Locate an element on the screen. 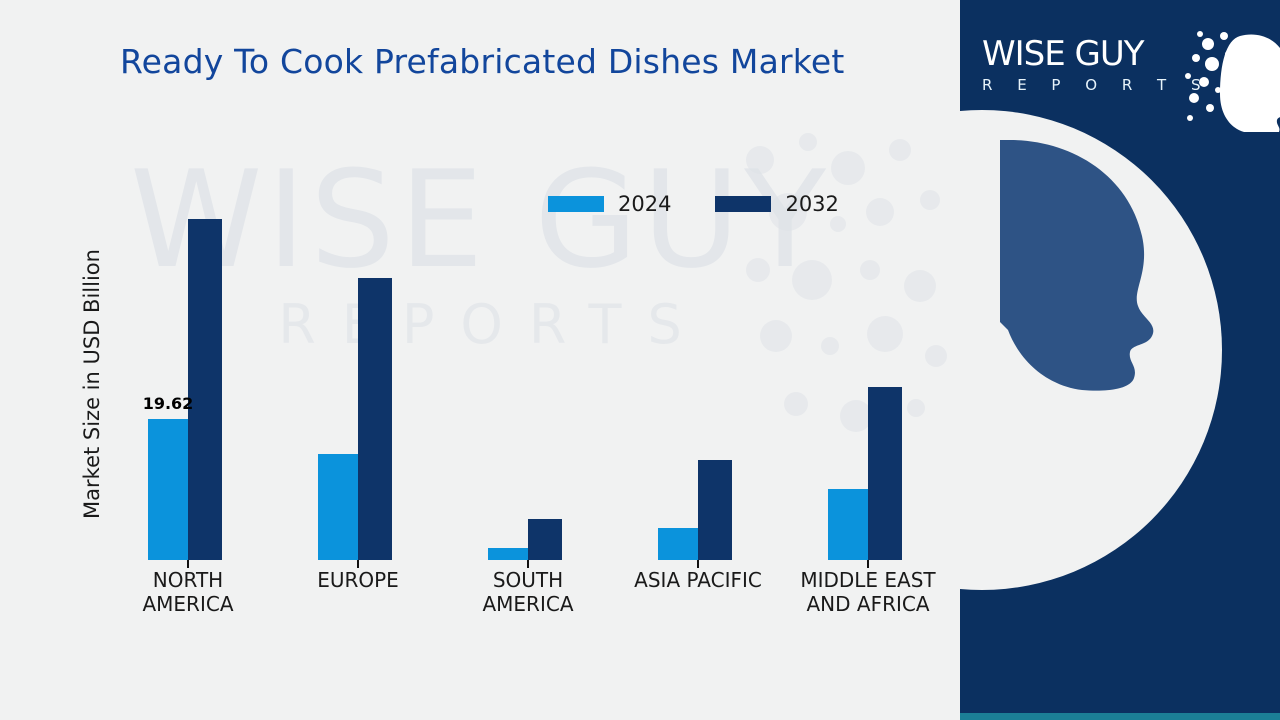  brand-logo: WISE GUY R E P O R T S is located at coordinates (1131, 81).